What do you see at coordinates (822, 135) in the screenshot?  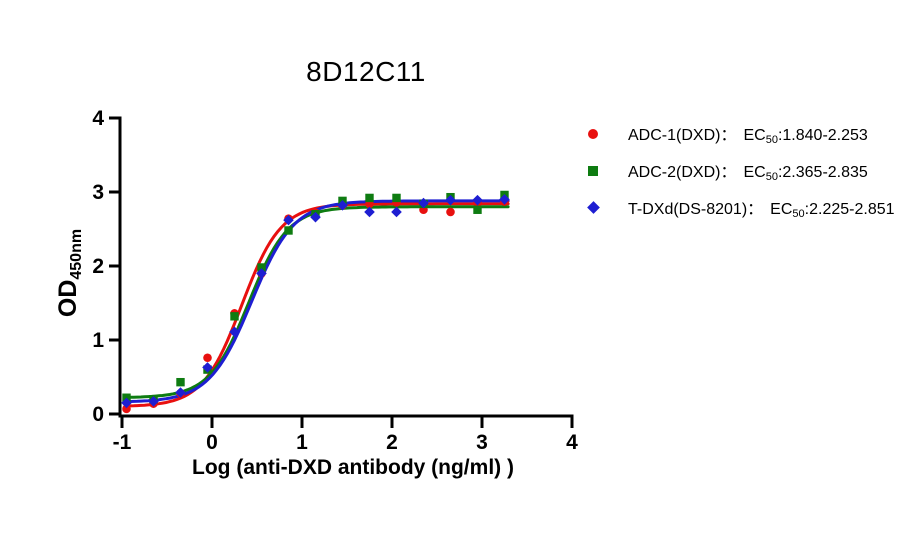 I see `ec-value: :1.840-2.253` at bounding box center [822, 135].